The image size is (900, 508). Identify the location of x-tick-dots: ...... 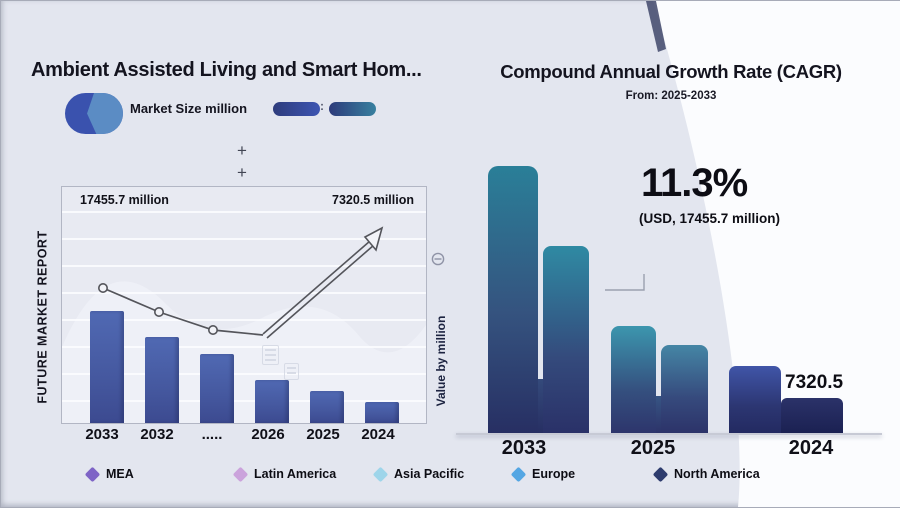
(212, 434).